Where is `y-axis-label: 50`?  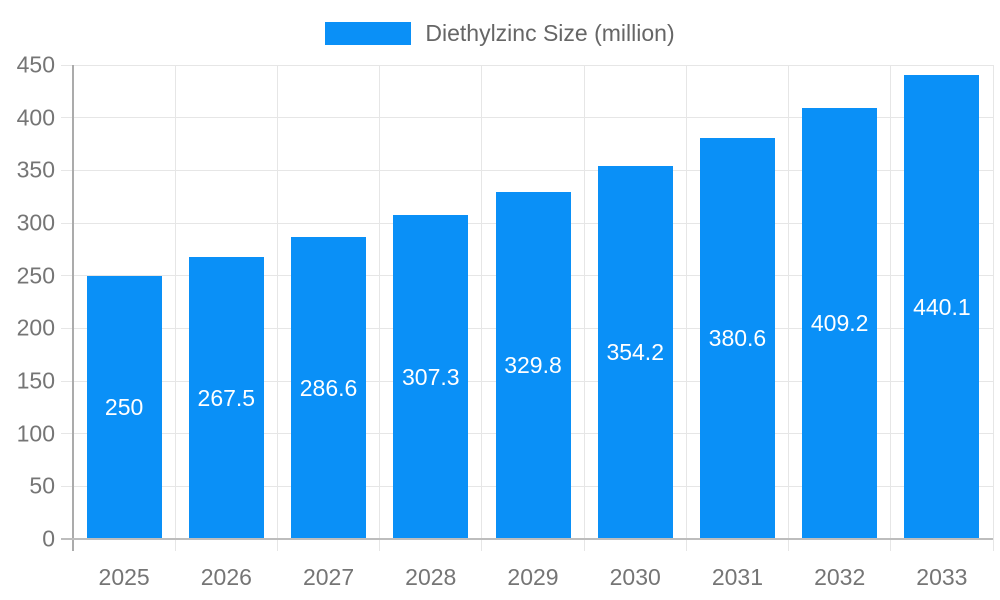 y-axis-label: 50 is located at coordinates (42, 485).